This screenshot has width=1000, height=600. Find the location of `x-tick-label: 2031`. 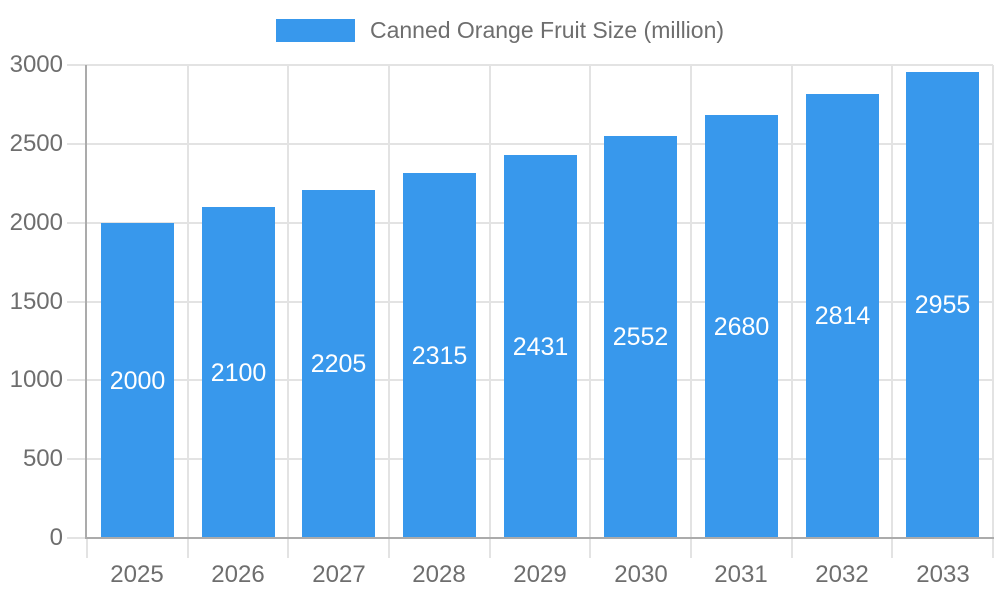

x-tick-label: 2031 is located at coordinates (741, 574).